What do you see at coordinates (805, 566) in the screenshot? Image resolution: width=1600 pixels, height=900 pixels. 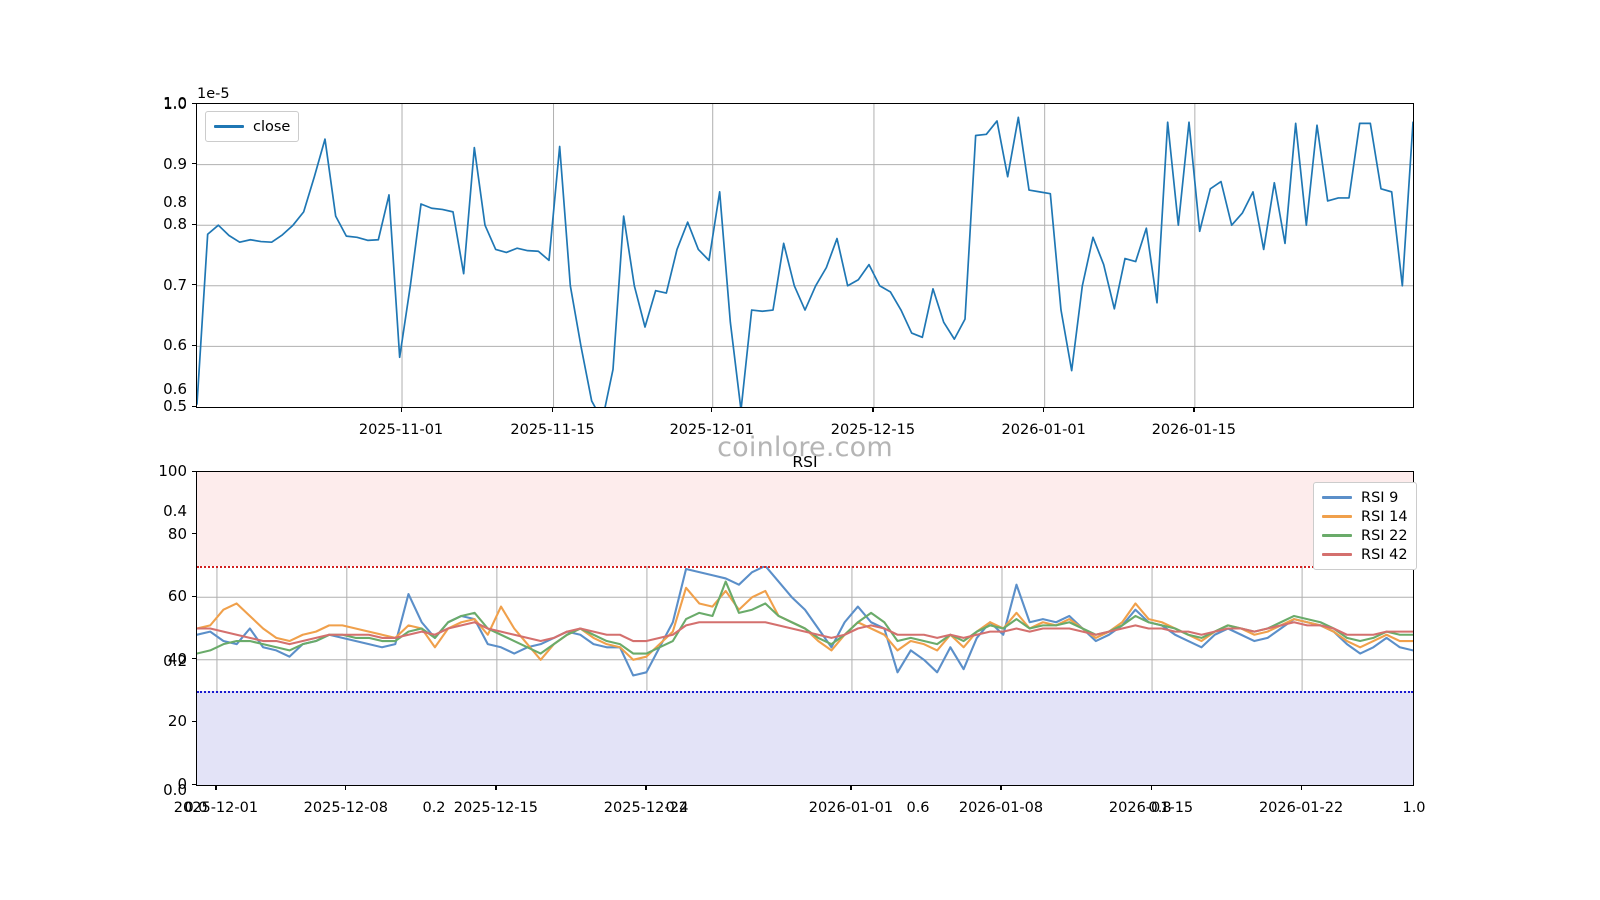 I see `overbought-threshold-line` at bounding box center [805, 566].